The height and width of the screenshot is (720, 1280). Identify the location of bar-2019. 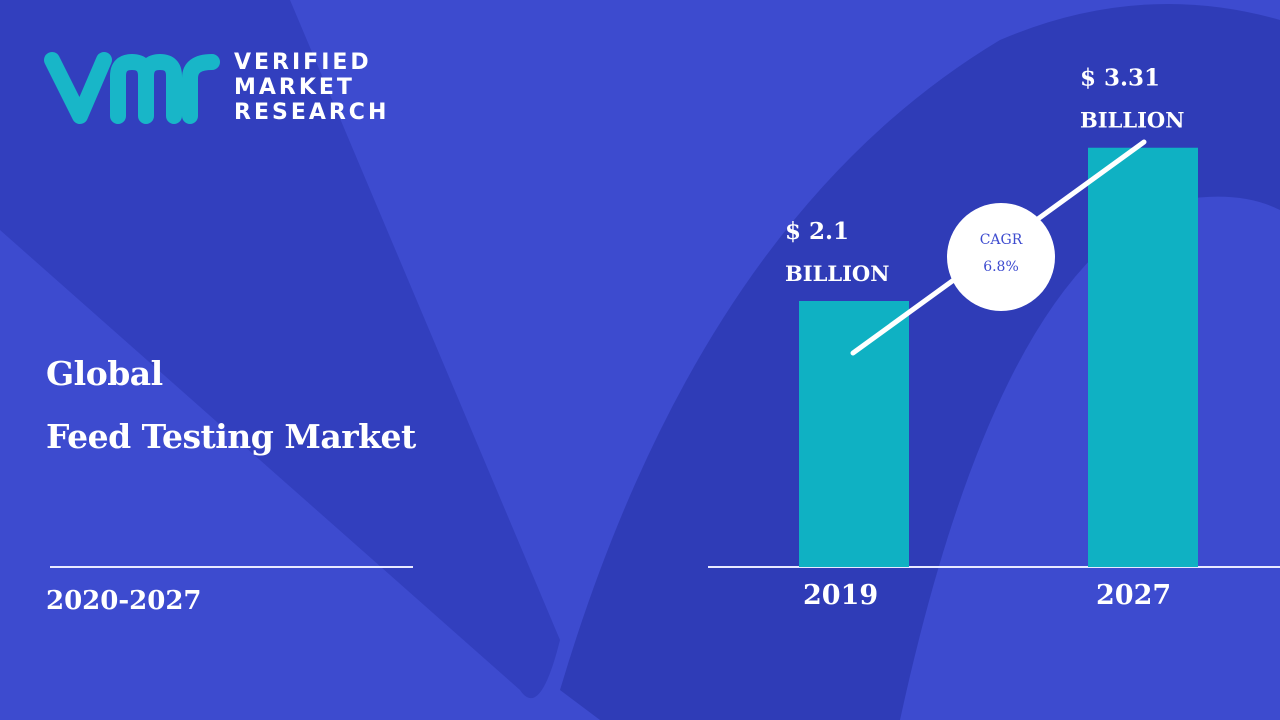
(854, 434).